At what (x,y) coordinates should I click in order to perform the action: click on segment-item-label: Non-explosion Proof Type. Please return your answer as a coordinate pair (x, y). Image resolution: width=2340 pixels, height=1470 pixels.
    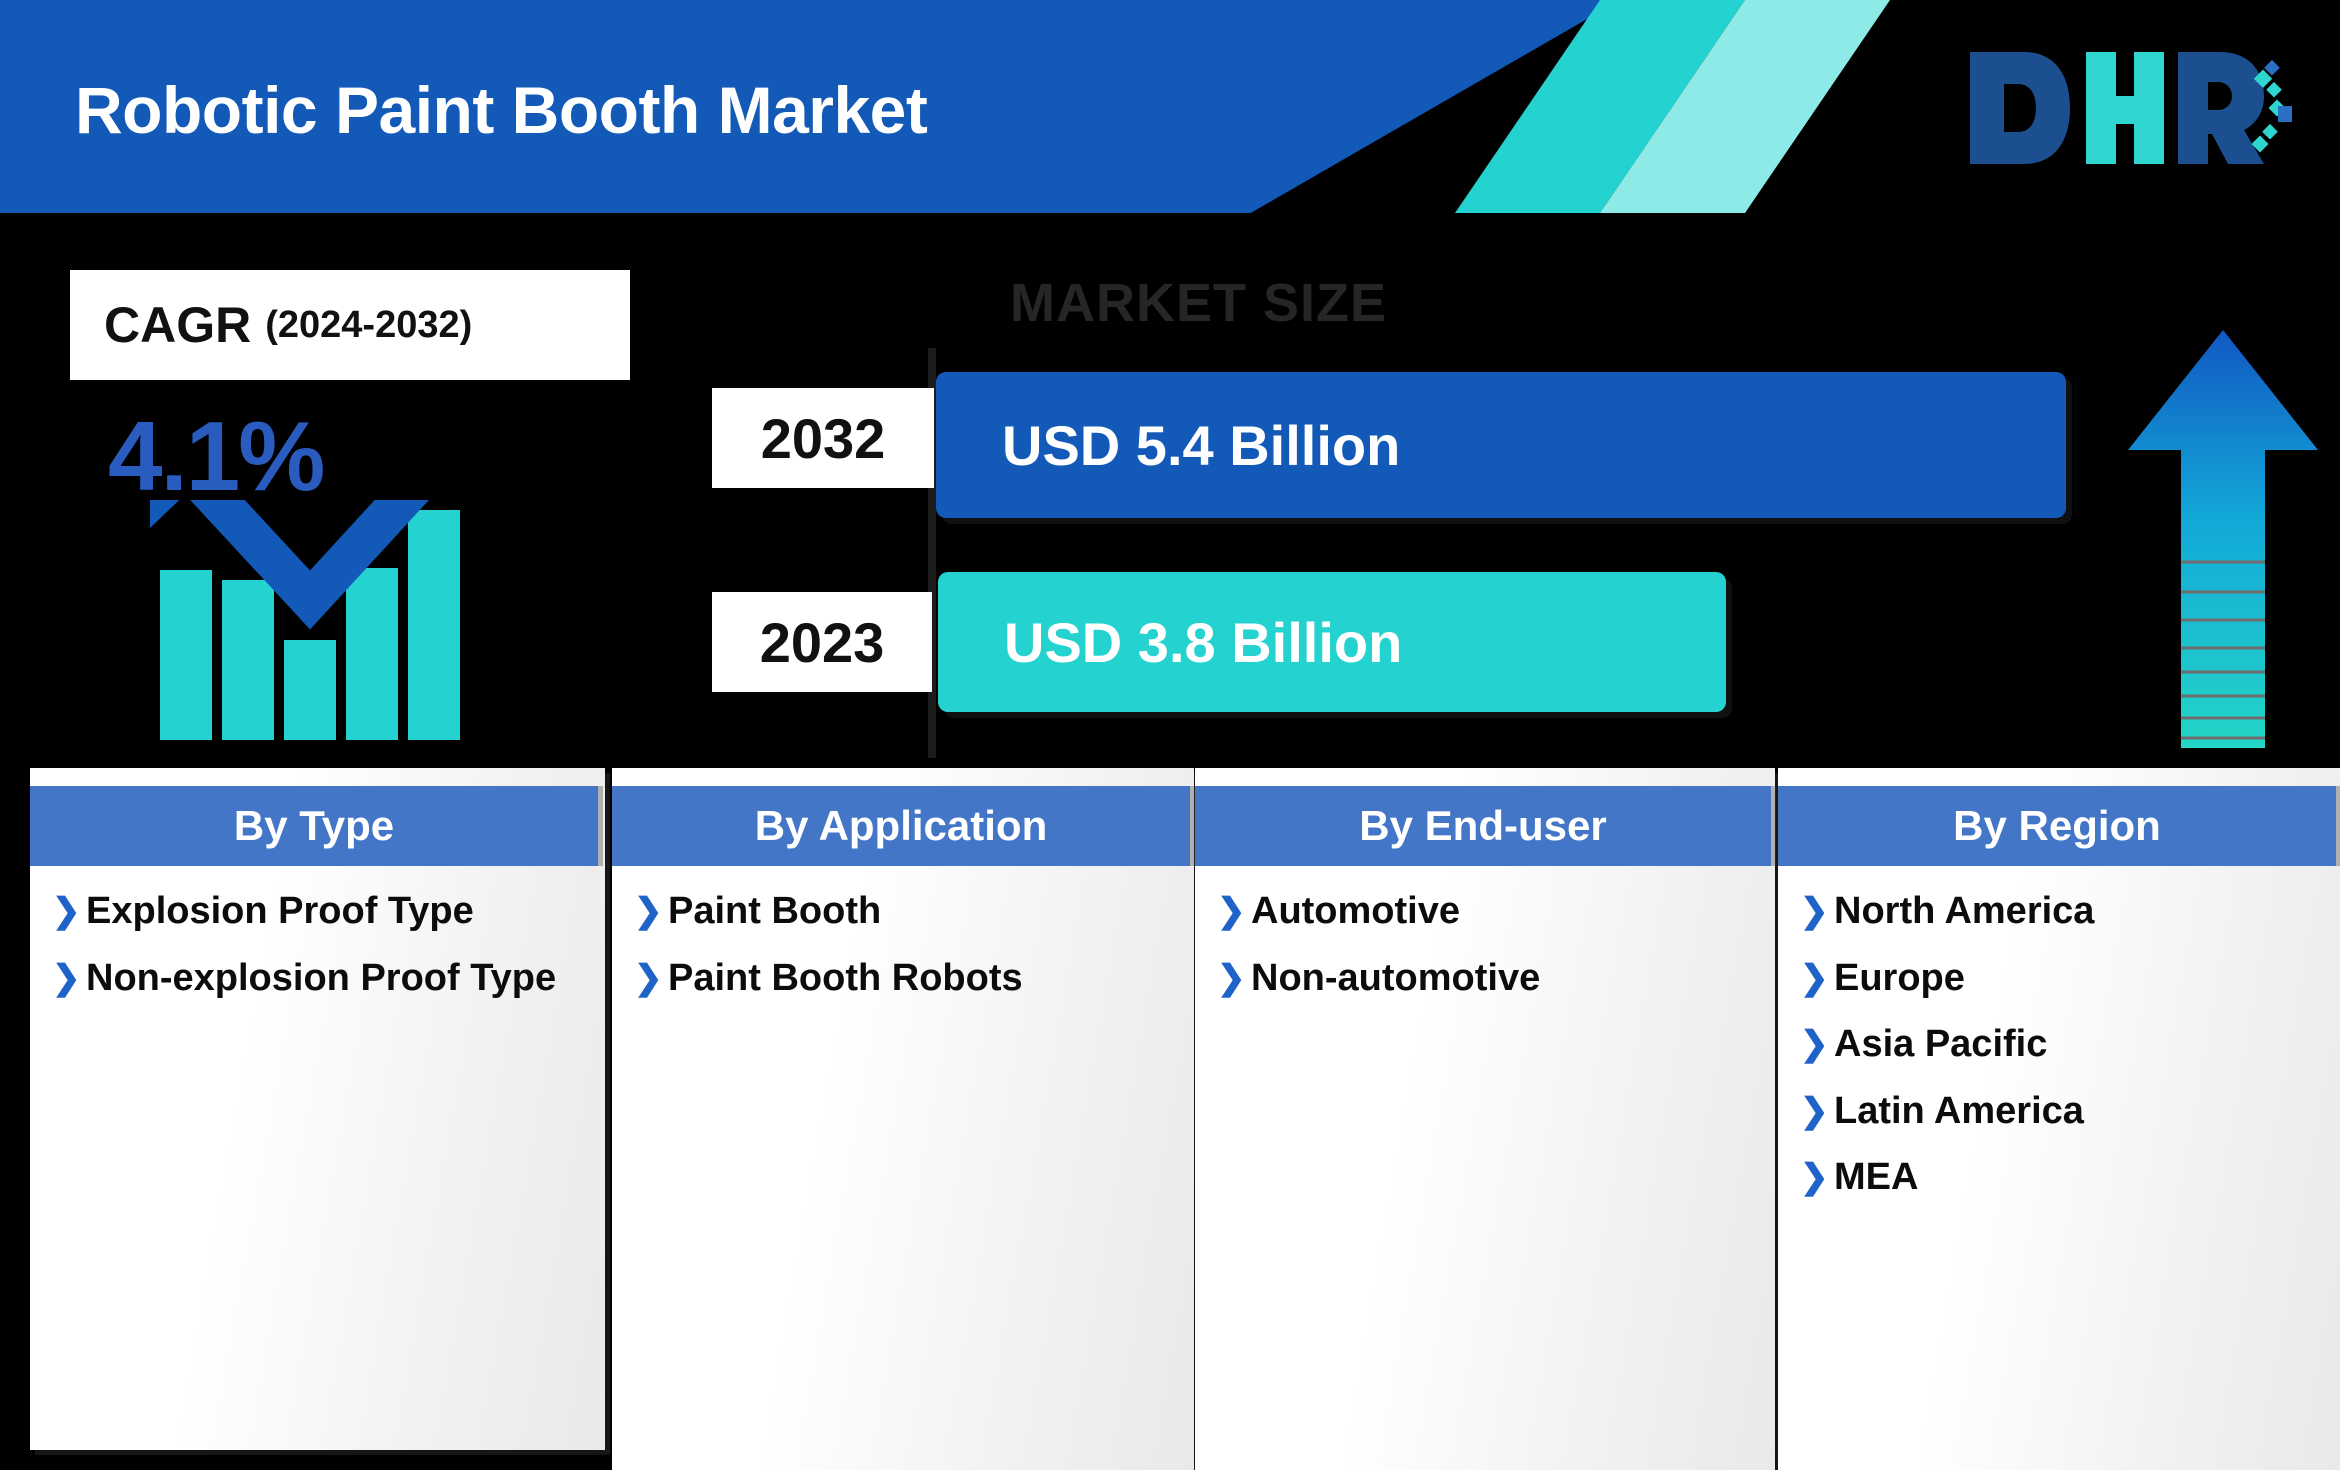
    Looking at the image, I should click on (321, 977).